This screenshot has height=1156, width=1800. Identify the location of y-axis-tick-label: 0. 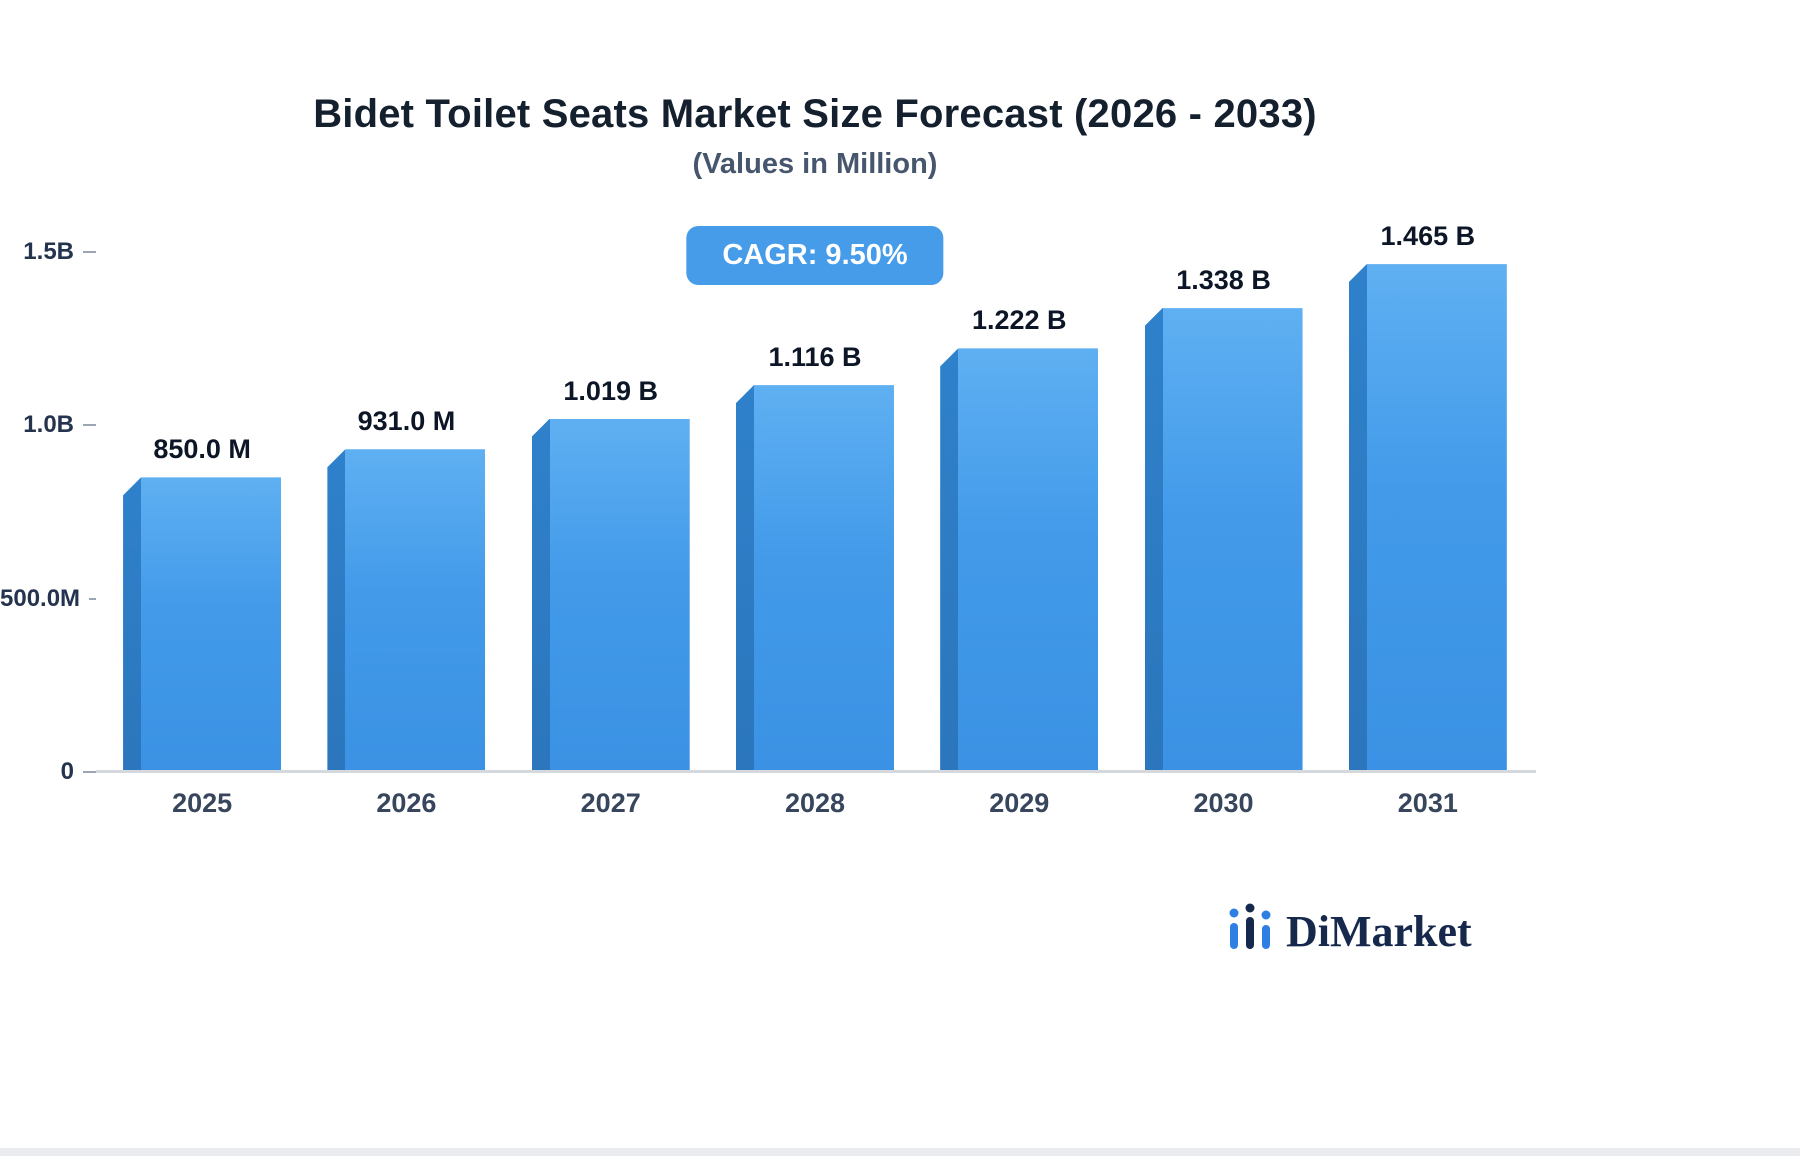
(67, 771).